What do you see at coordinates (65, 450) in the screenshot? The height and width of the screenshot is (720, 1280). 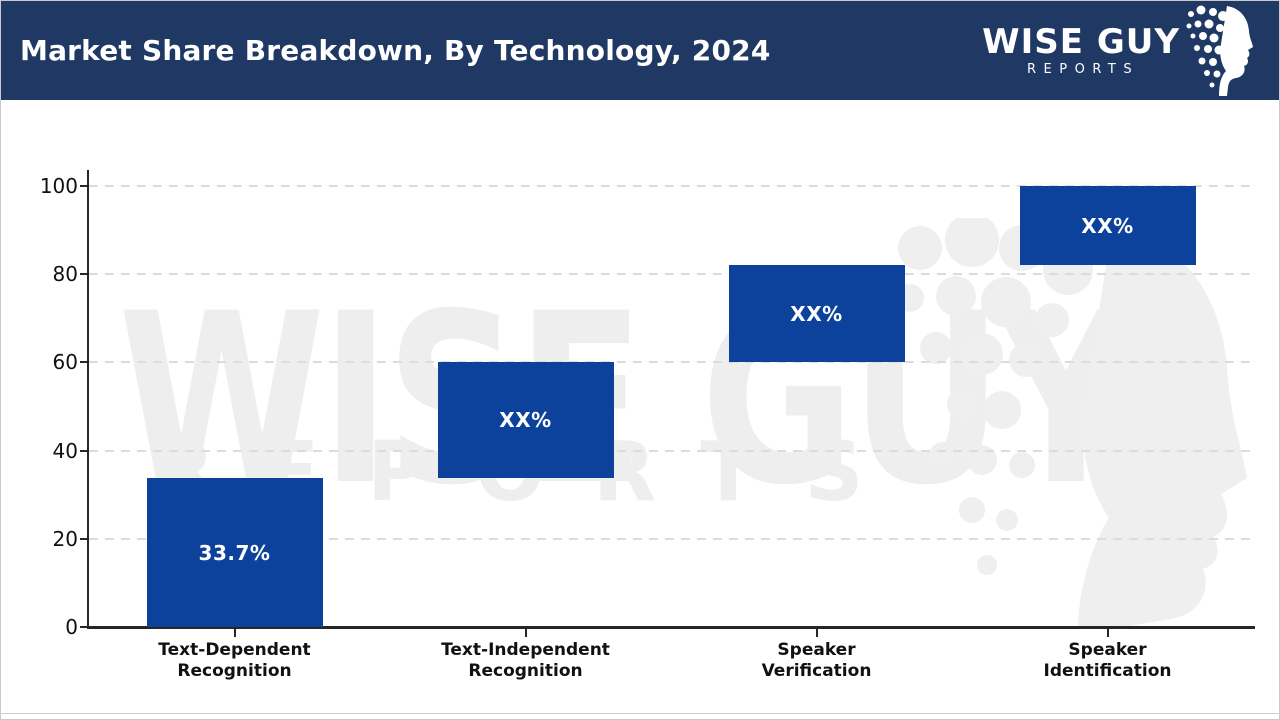 I see `y-tick-label-40: 40` at bounding box center [65, 450].